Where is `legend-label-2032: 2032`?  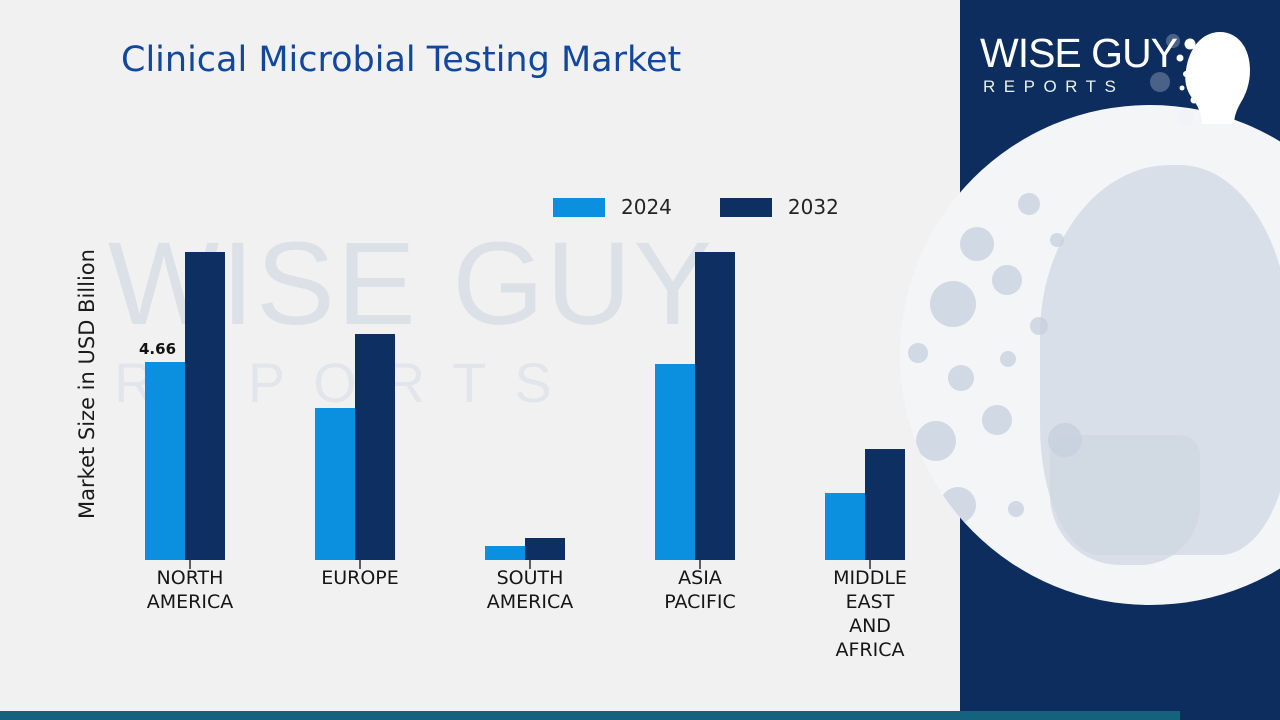
legend-label-2032: 2032 is located at coordinates (813, 207).